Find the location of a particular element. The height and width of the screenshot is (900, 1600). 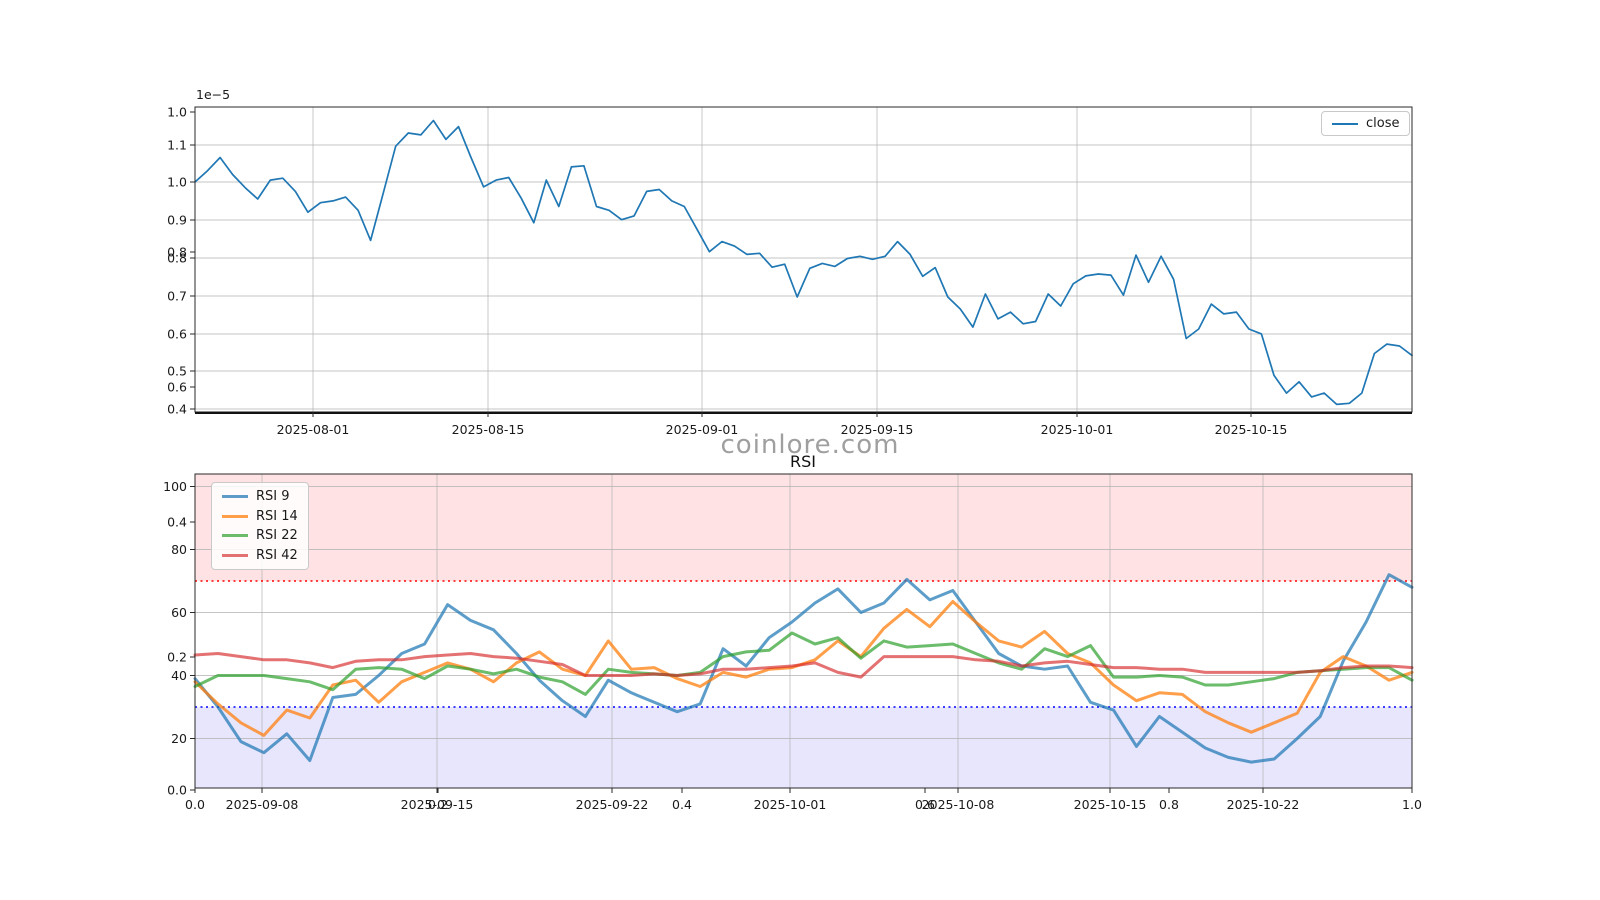

rsi-y-tick-label: 20 is located at coordinates (179, 738).